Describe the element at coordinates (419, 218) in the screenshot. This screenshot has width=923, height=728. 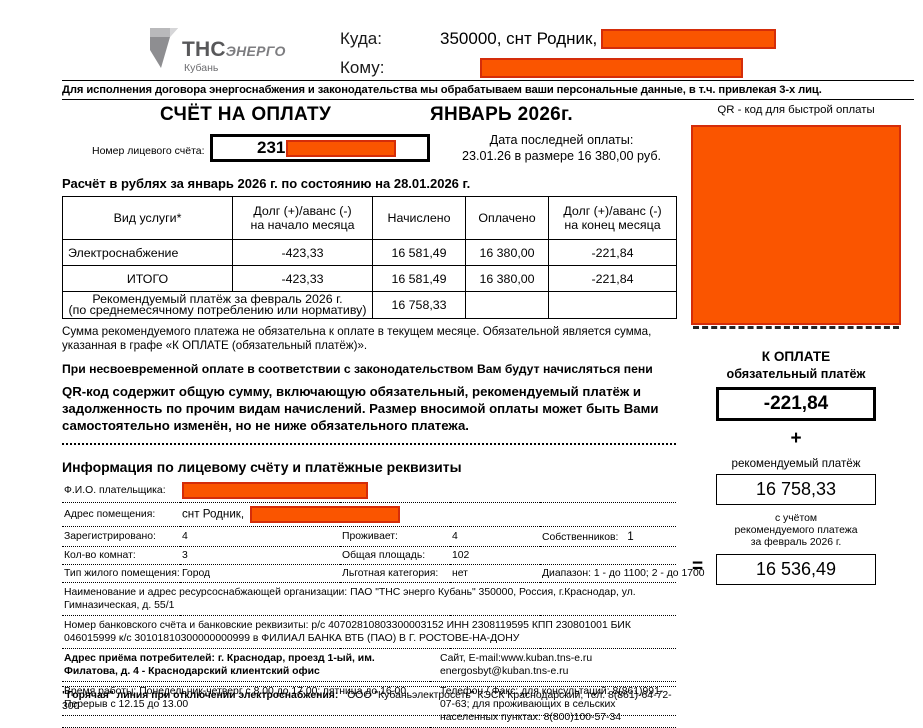
I see `th-charged: Начислено` at that location.